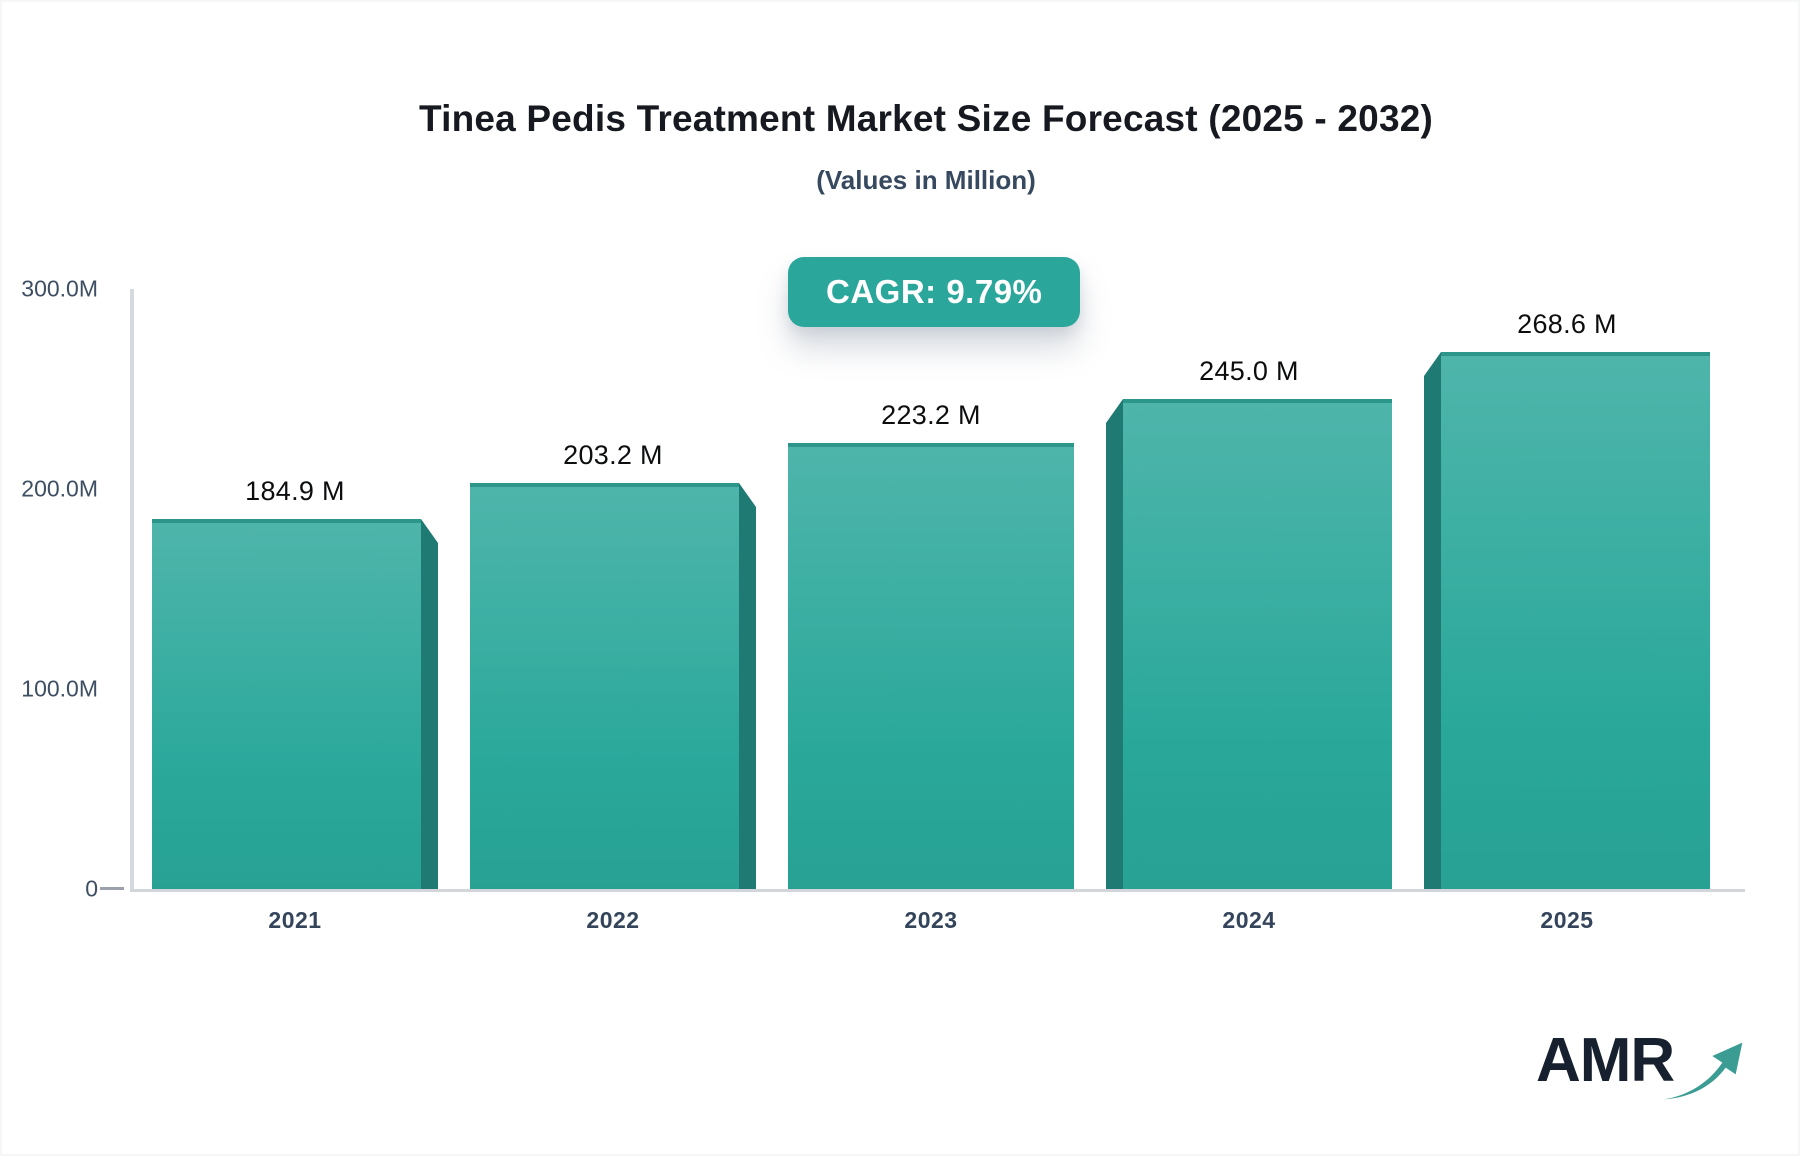 The width and height of the screenshot is (1800, 1156). Describe the element at coordinates (931, 415) in the screenshot. I see `bar-value-label: 223.2 M` at that location.